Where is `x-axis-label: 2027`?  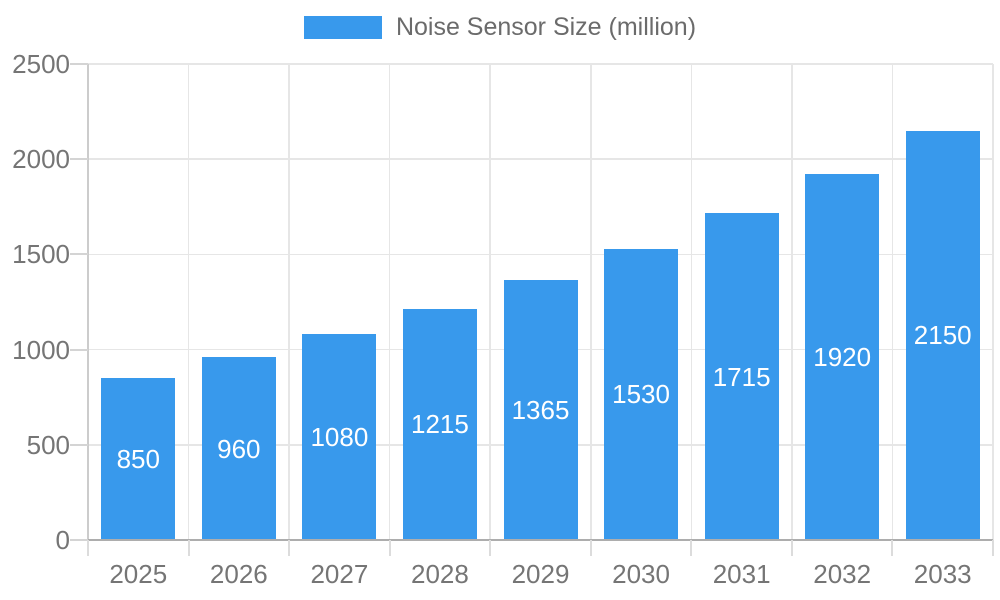
x-axis-label: 2027 is located at coordinates (339, 574).